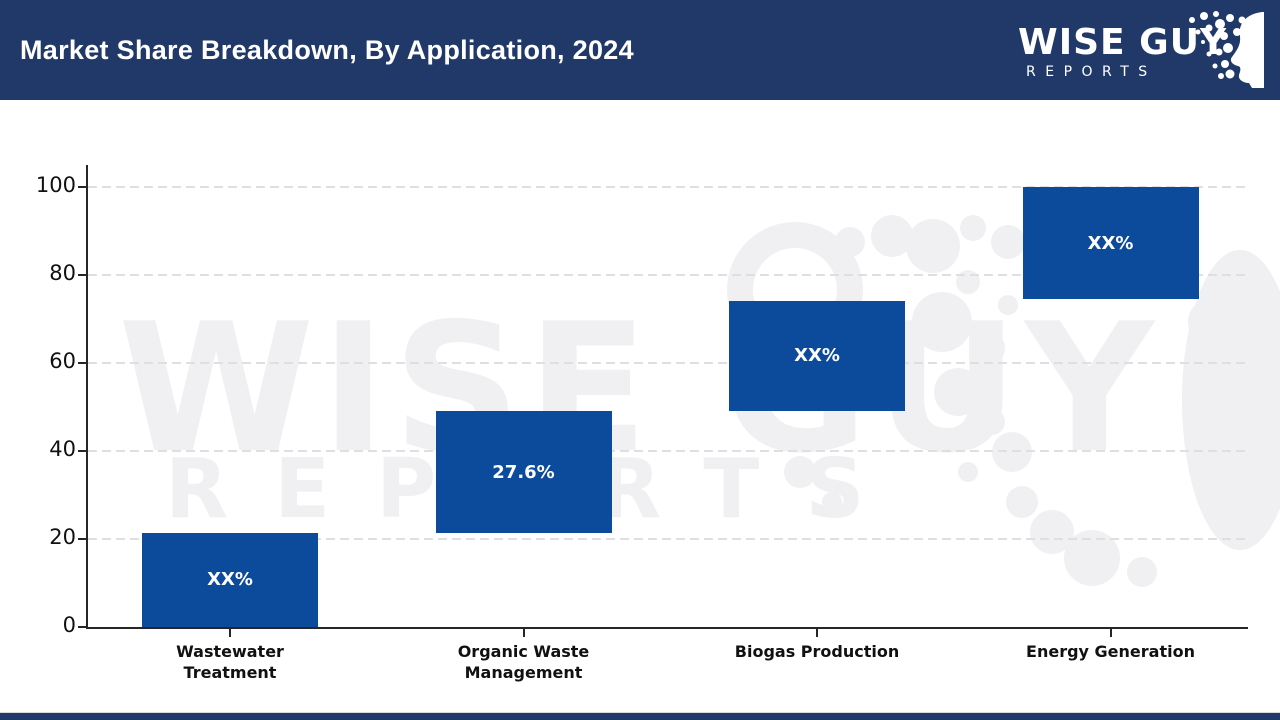 The image size is (1280, 720). Describe the element at coordinates (62, 537) in the screenshot. I see `y-tick-label-20: 20` at that location.